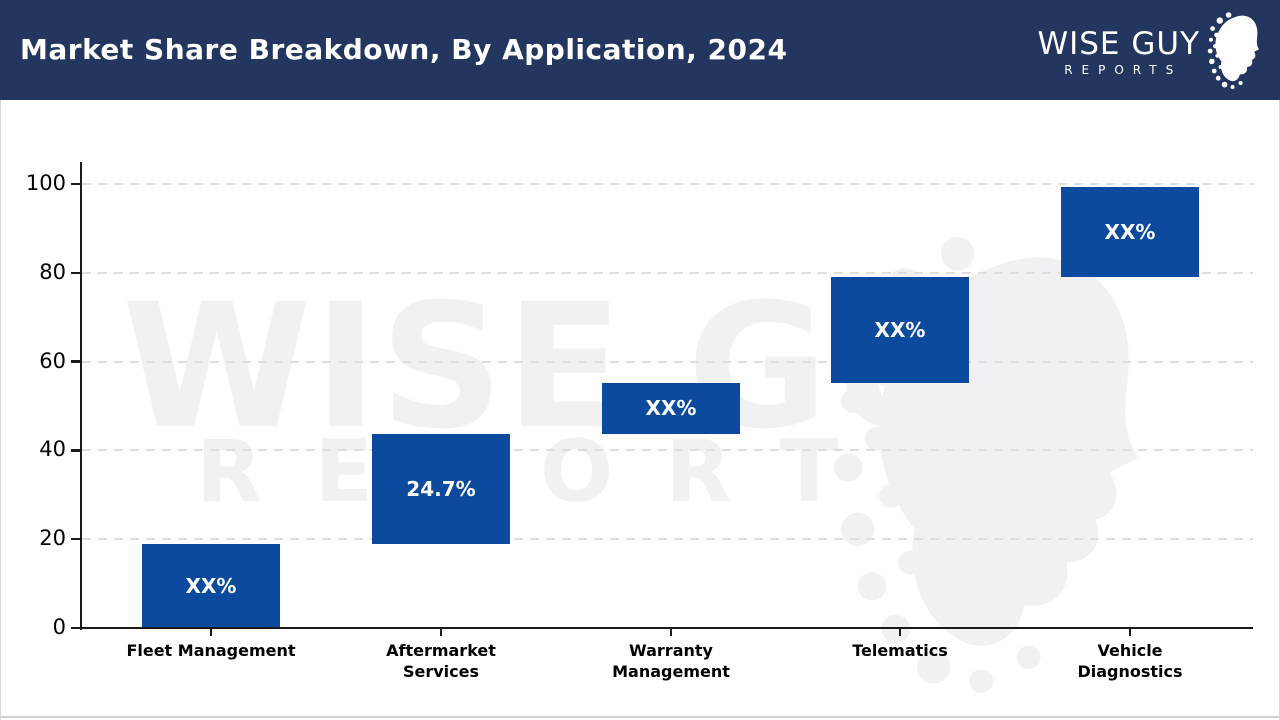 The height and width of the screenshot is (720, 1280). I want to click on face-profile-icon, so click(1233, 50).